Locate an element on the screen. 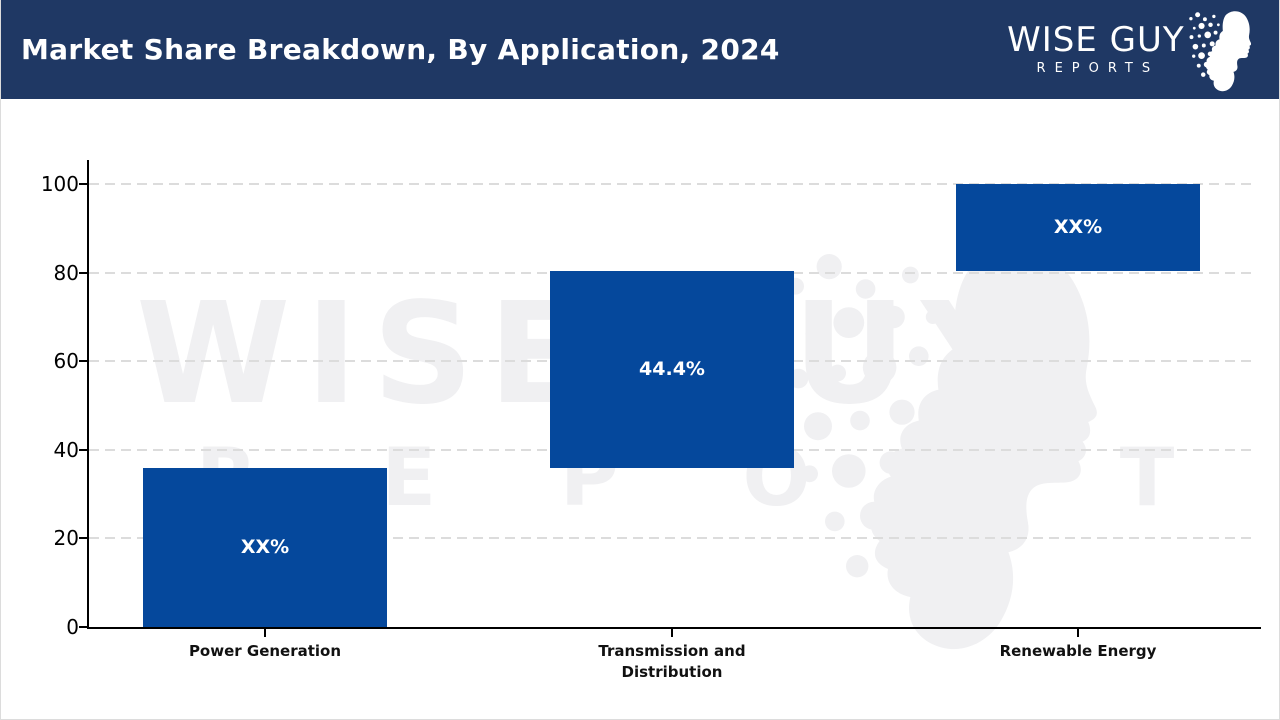 This screenshot has width=1280, height=720. x-axis-line is located at coordinates (674, 628).